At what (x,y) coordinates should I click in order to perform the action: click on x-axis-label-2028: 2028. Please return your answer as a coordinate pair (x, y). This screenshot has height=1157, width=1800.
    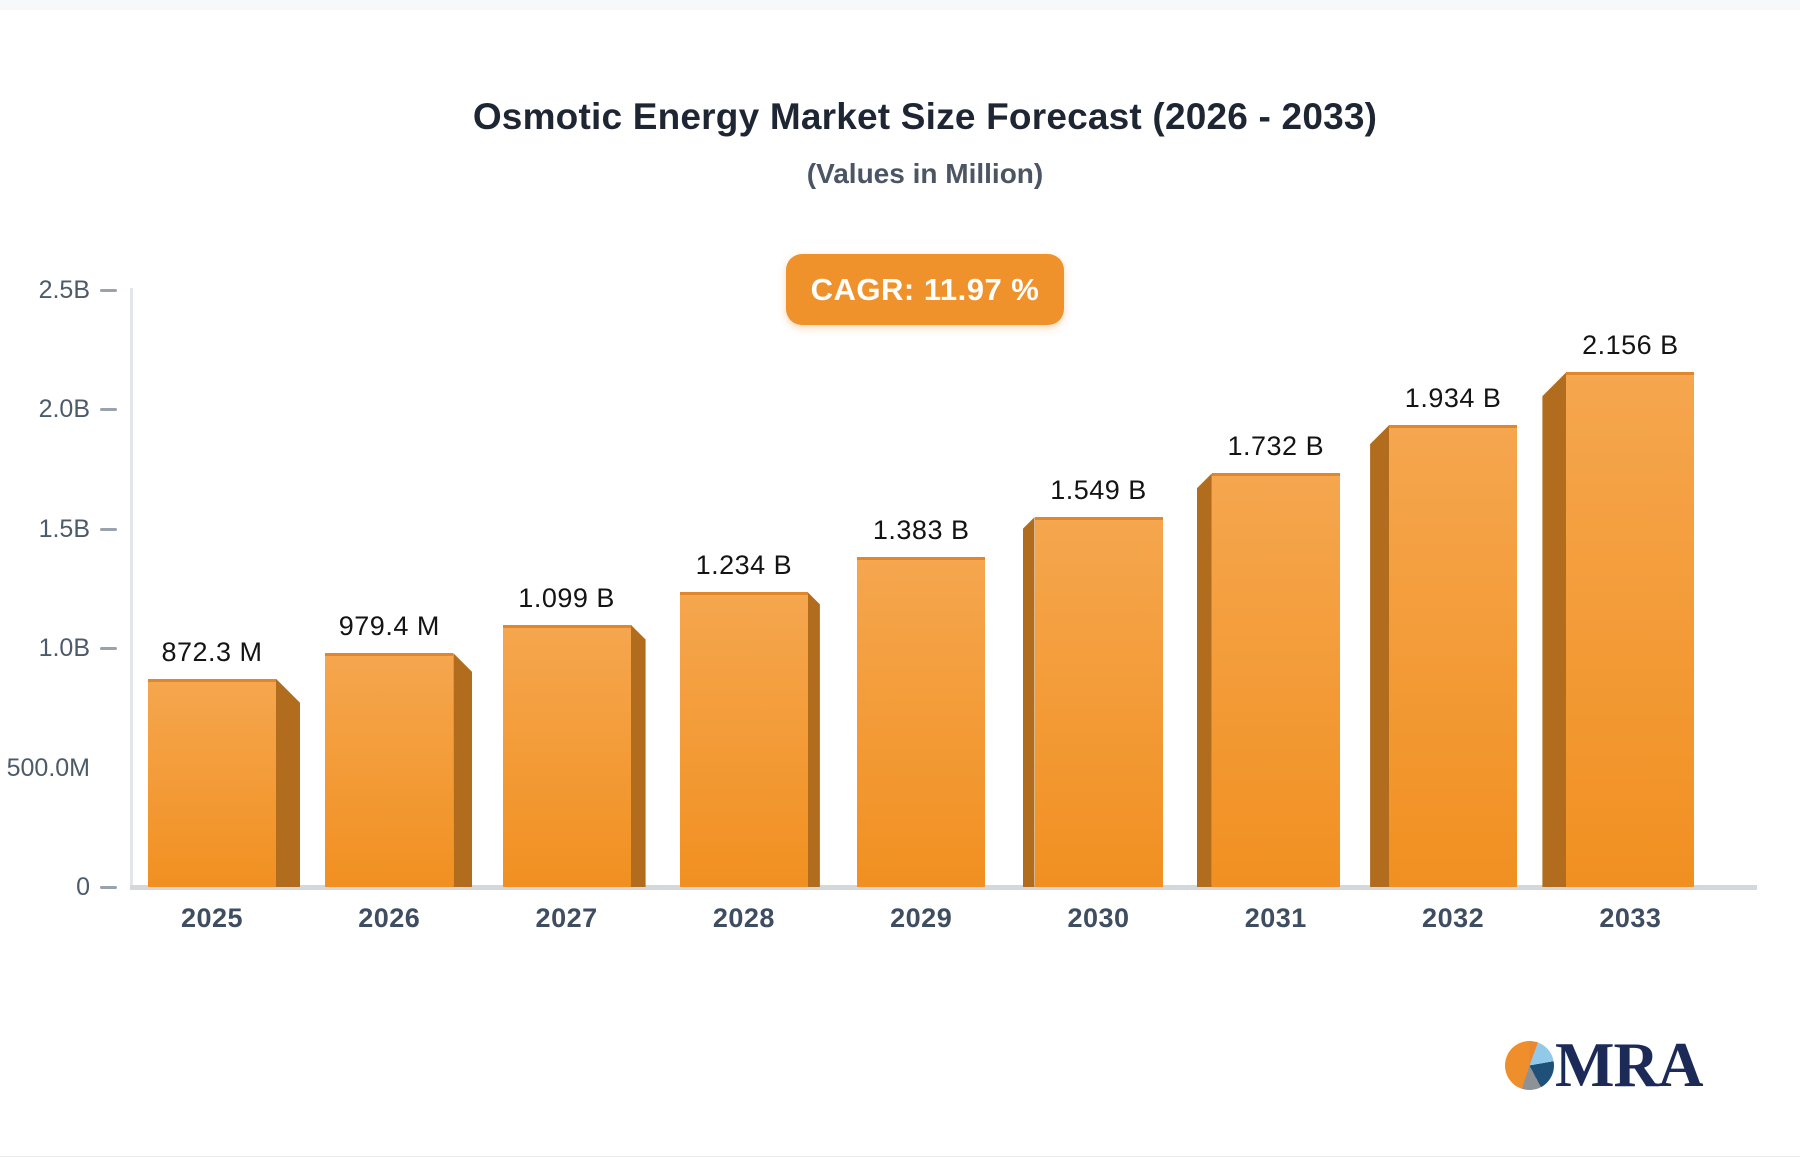
    Looking at the image, I should click on (743, 918).